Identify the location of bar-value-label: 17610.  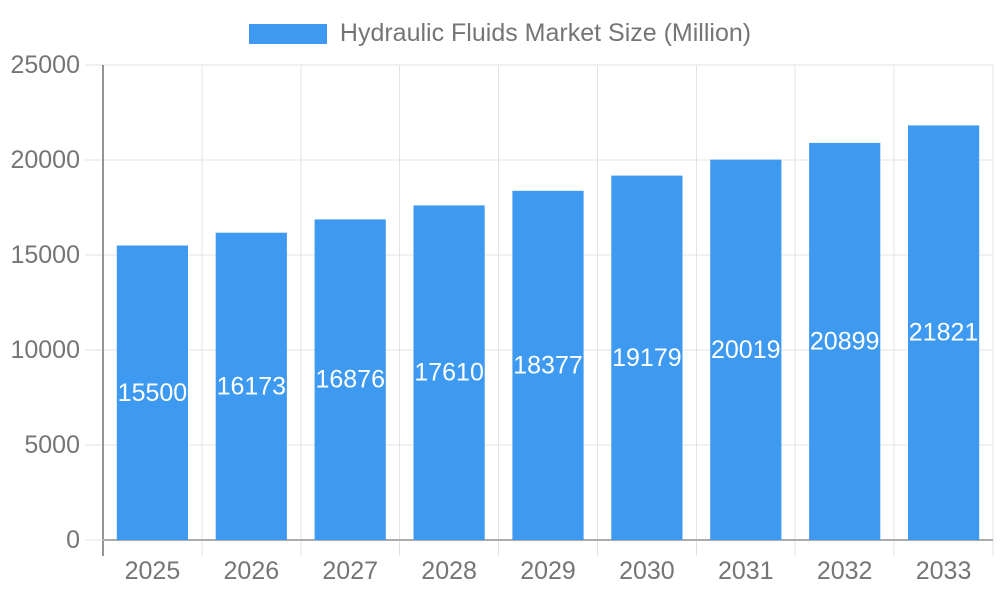
(449, 373).